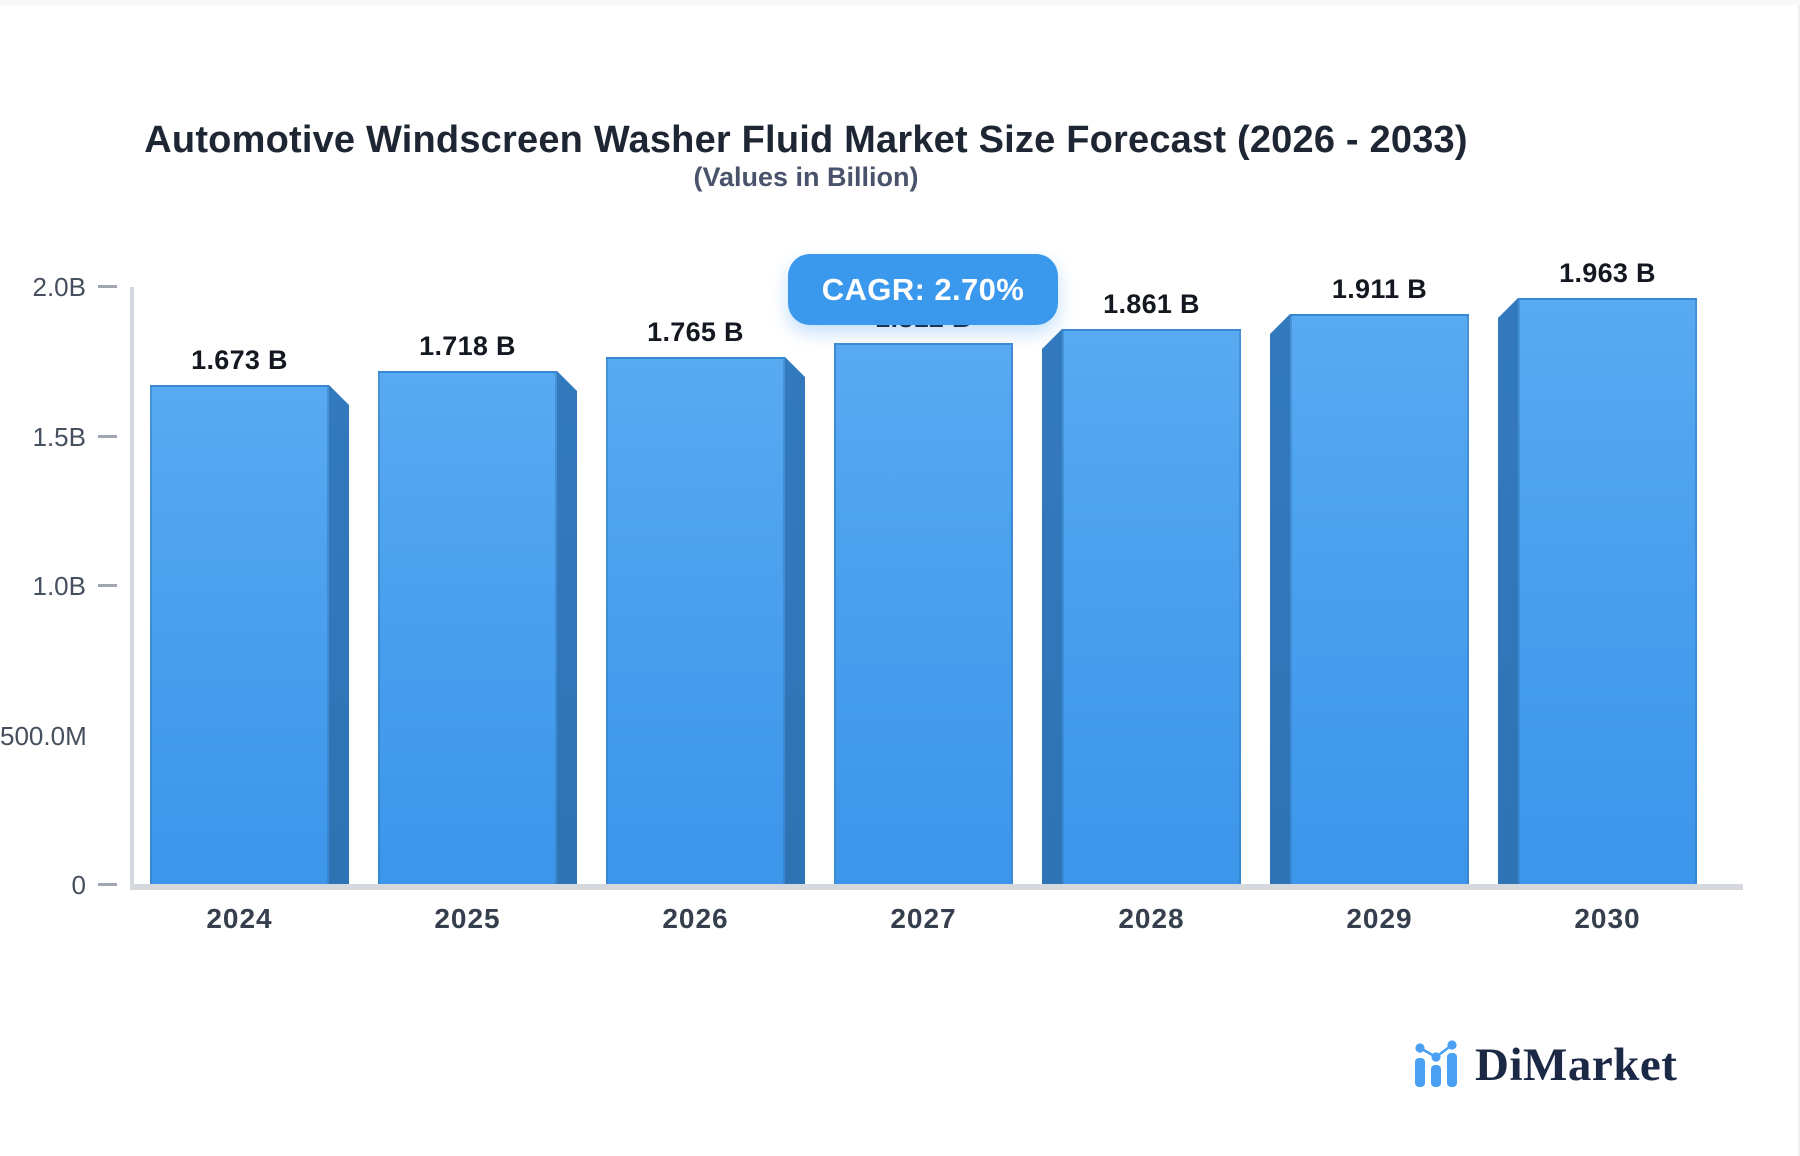  What do you see at coordinates (1607, 273) in the screenshot?
I see `bar-value-label-2030: 1.963 B` at bounding box center [1607, 273].